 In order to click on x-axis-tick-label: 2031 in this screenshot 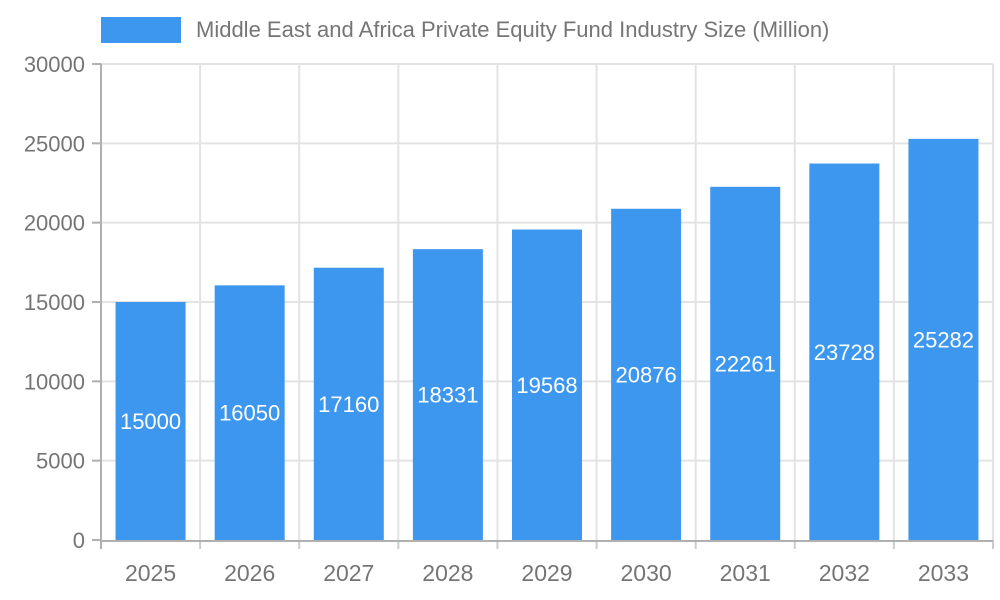, I will do `click(745, 573)`.